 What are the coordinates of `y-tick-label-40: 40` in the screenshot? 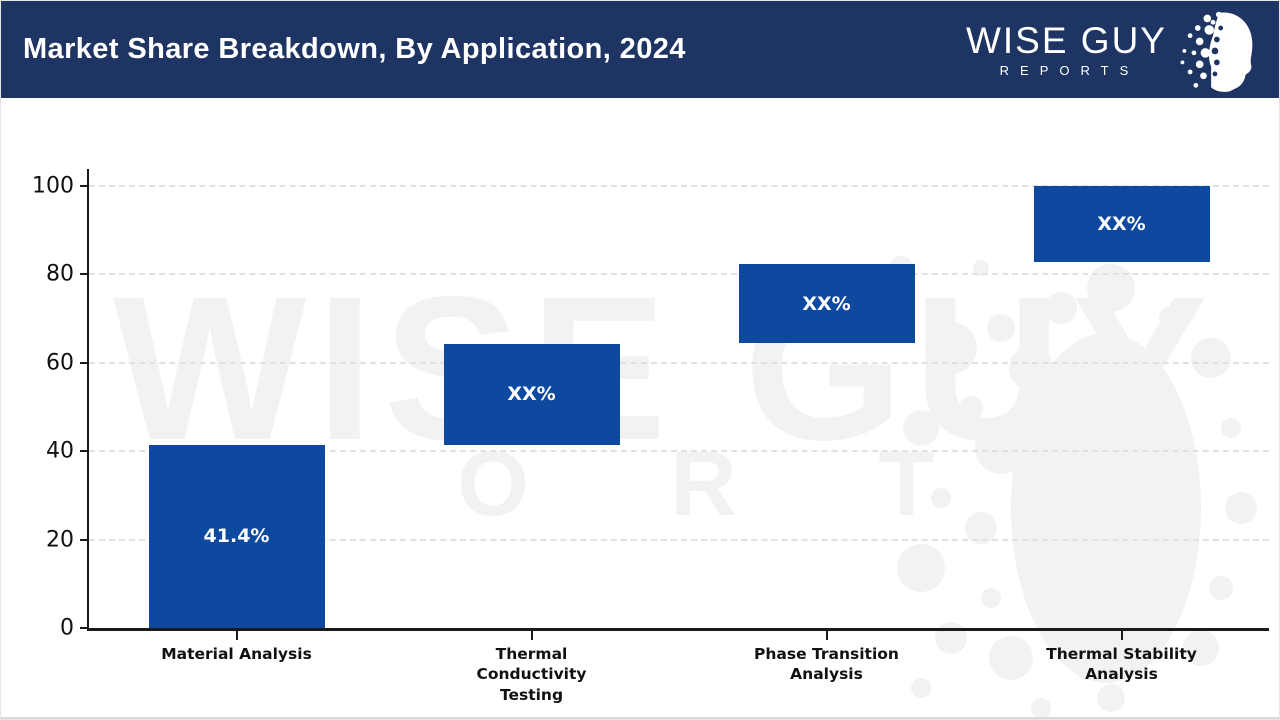 It's located at (60, 451).